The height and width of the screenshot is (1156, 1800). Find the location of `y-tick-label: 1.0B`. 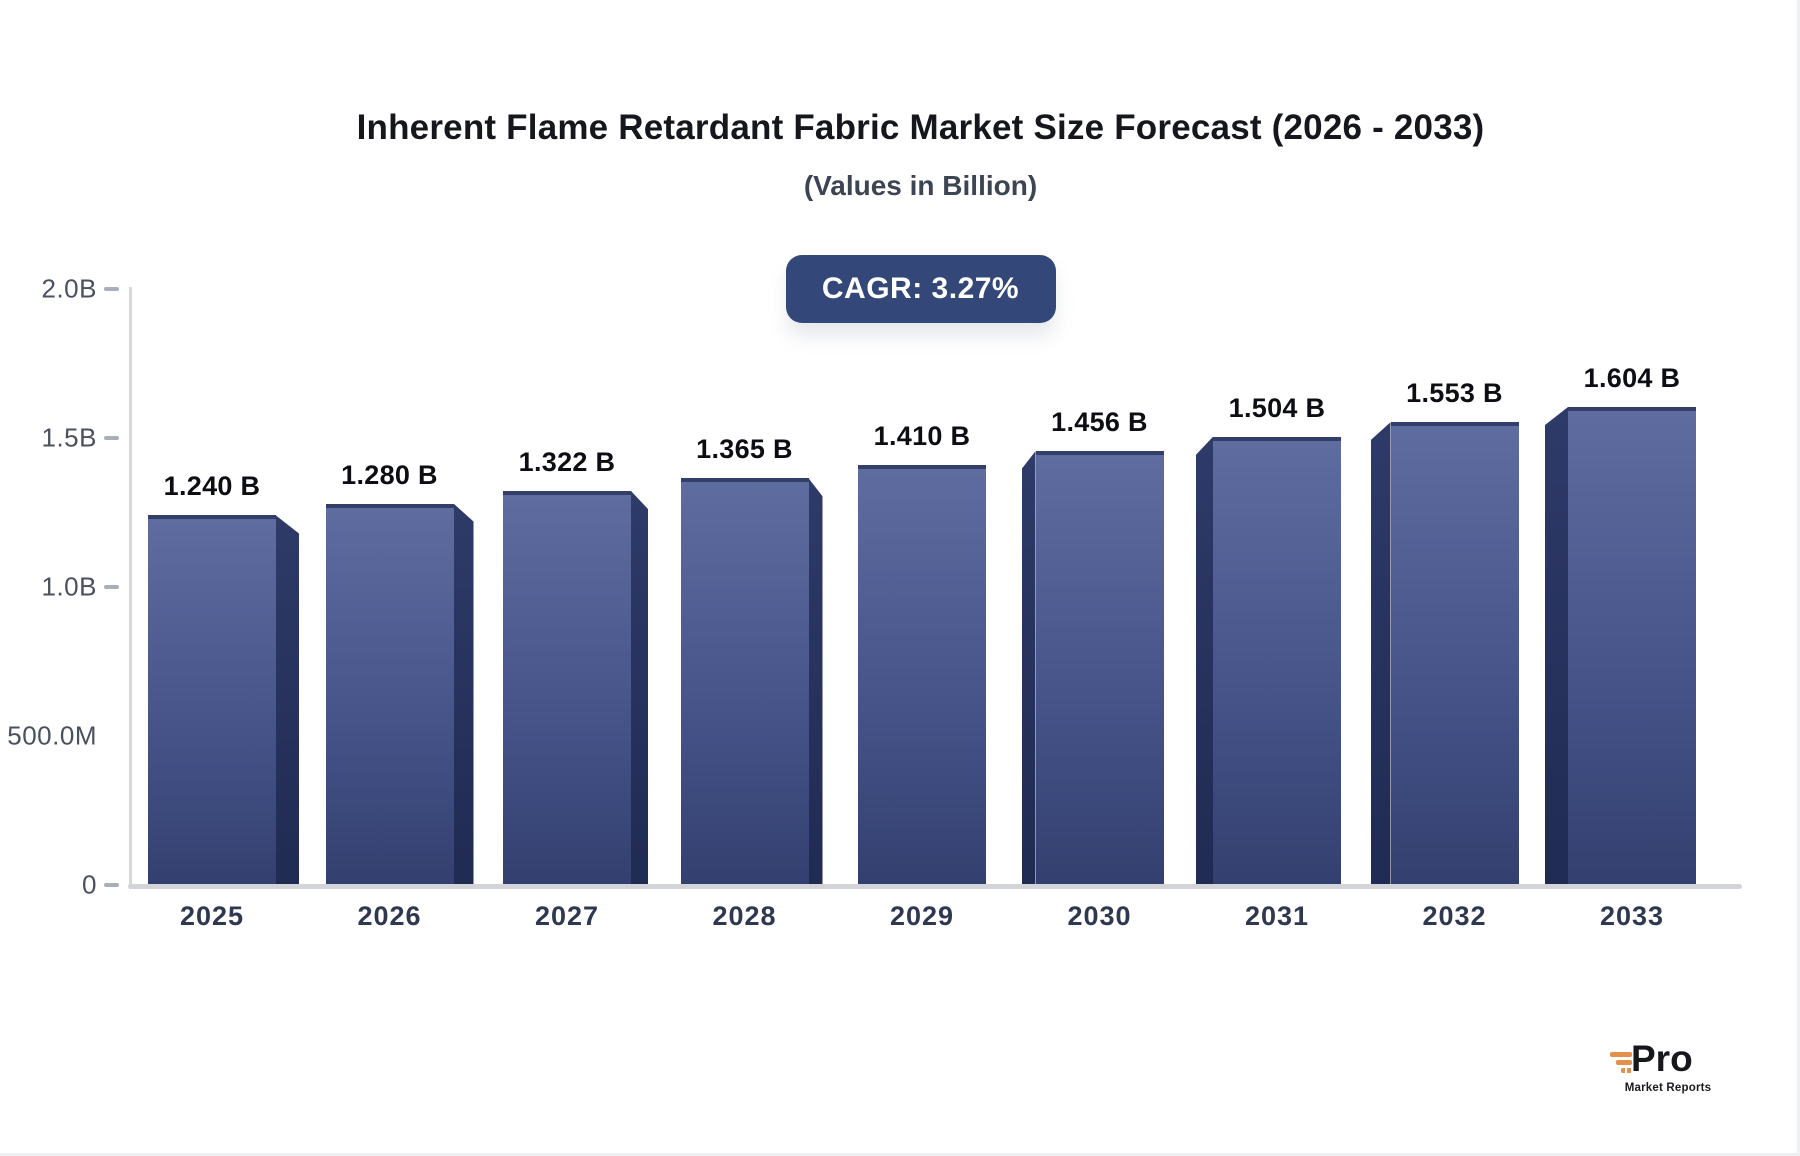

y-tick-label: 1.0B is located at coordinates (69, 586).